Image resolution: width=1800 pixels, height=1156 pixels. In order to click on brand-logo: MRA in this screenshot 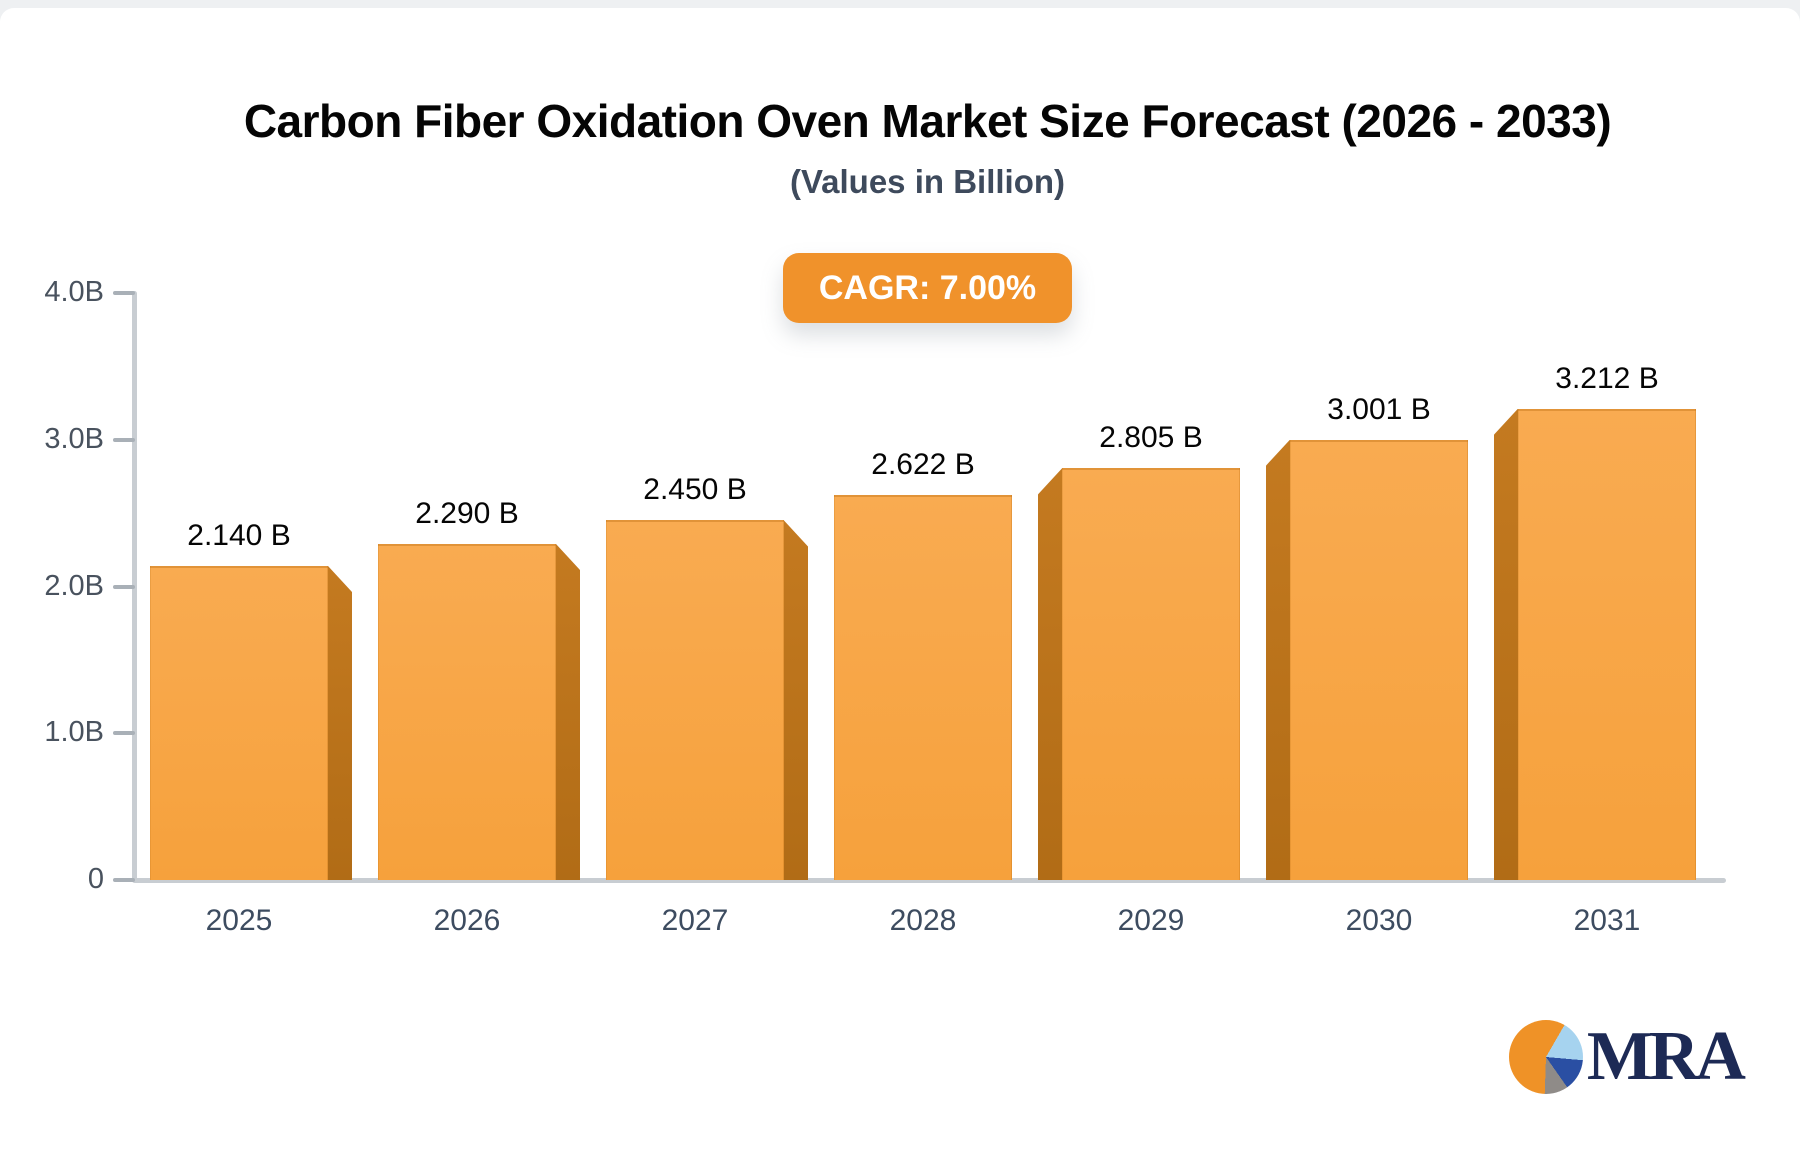, I will do `click(1627, 1057)`.